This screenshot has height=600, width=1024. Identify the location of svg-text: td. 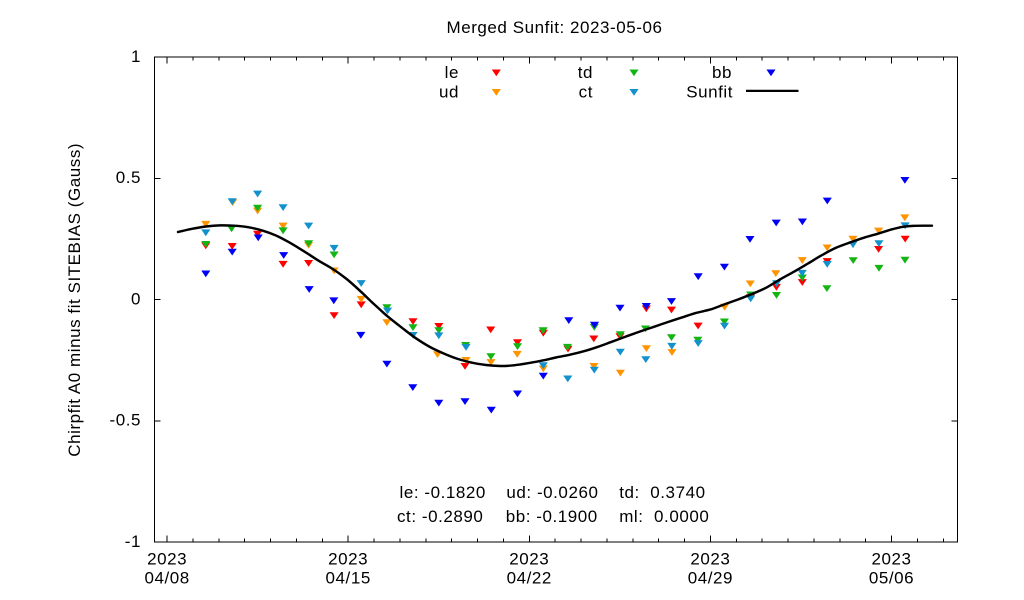
(585, 72).